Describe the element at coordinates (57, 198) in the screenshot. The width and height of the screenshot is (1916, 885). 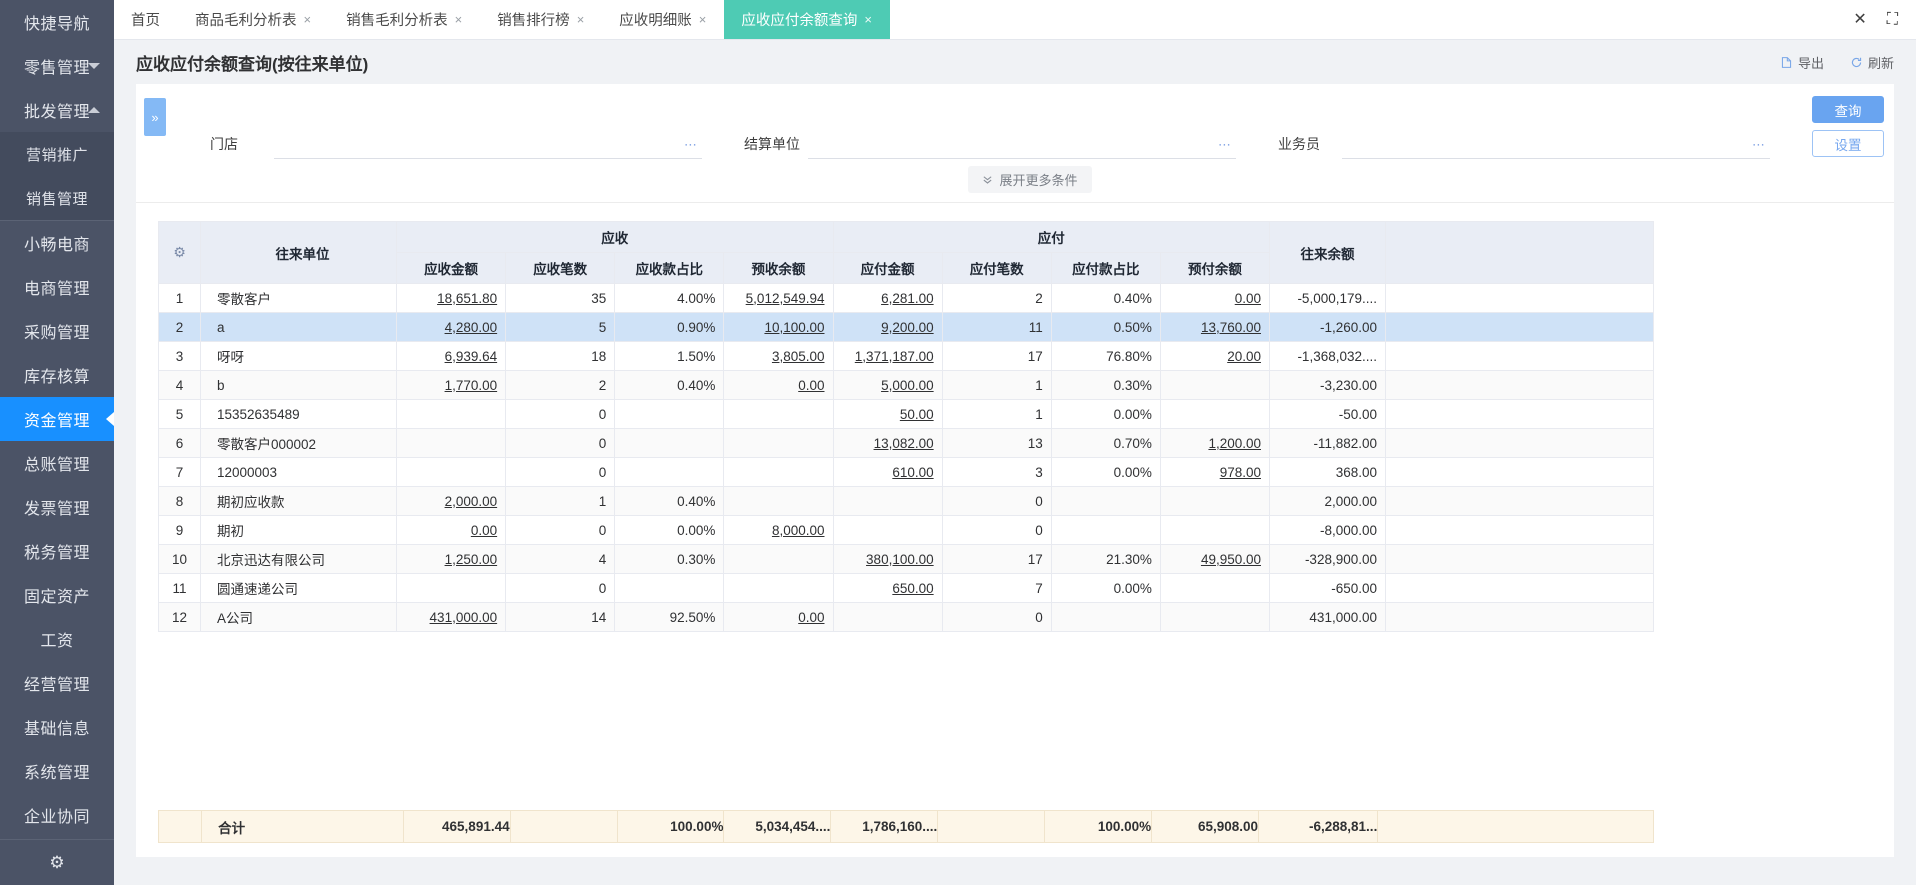
I see `sidebar-item-4: 销售管理` at that location.